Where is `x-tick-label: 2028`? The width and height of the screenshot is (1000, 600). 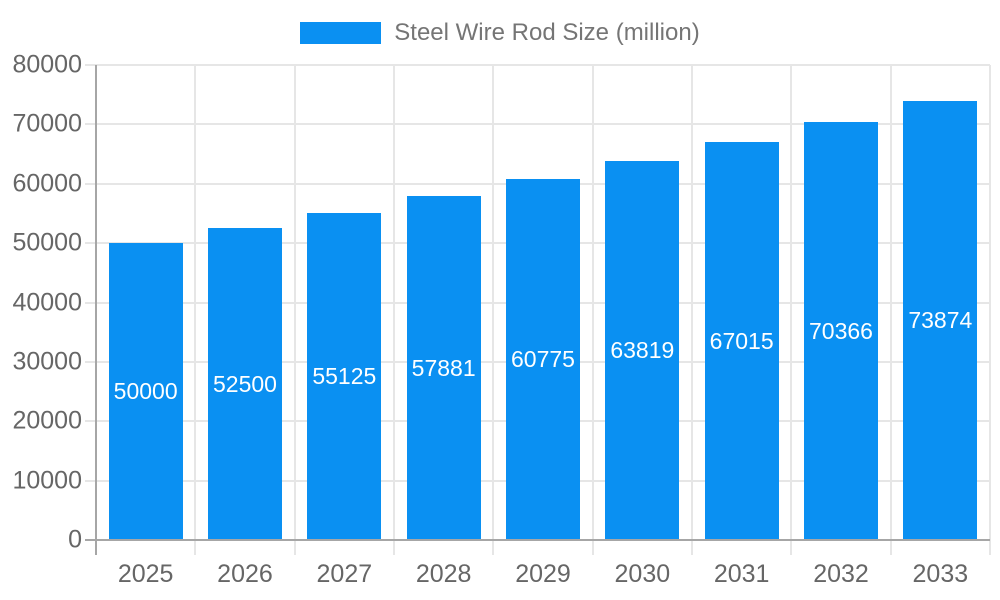 x-tick-label: 2028 is located at coordinates (443, 574).